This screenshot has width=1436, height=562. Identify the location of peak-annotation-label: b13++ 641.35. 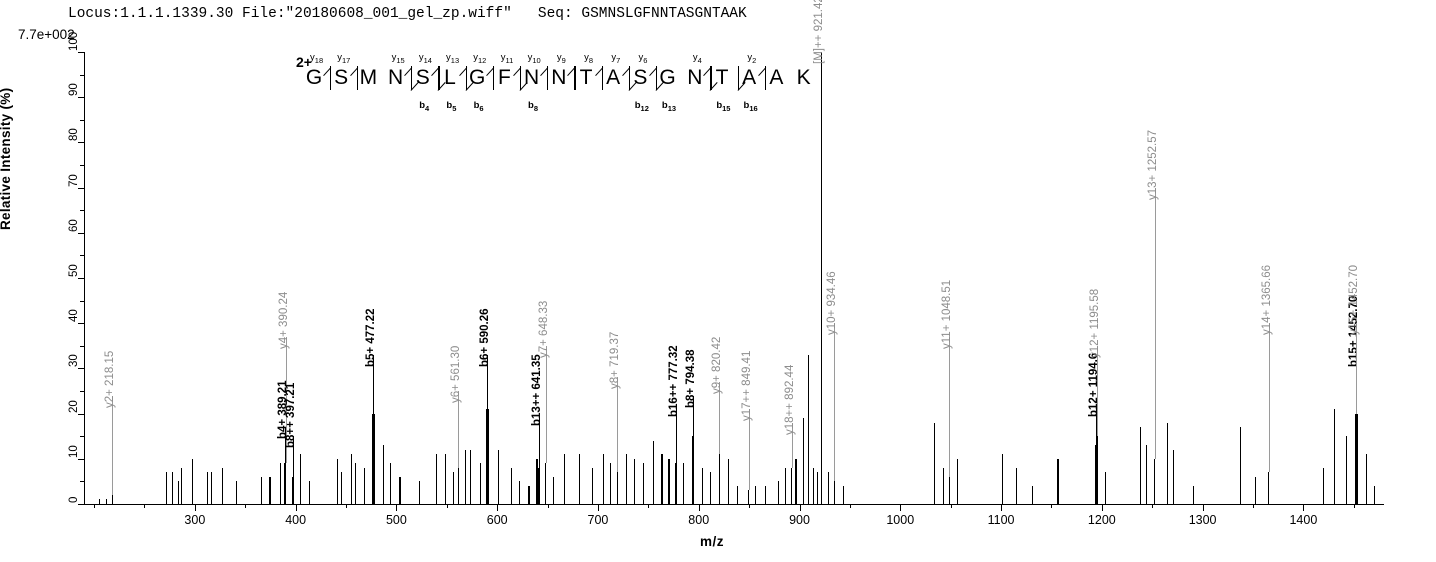
(536, 389).